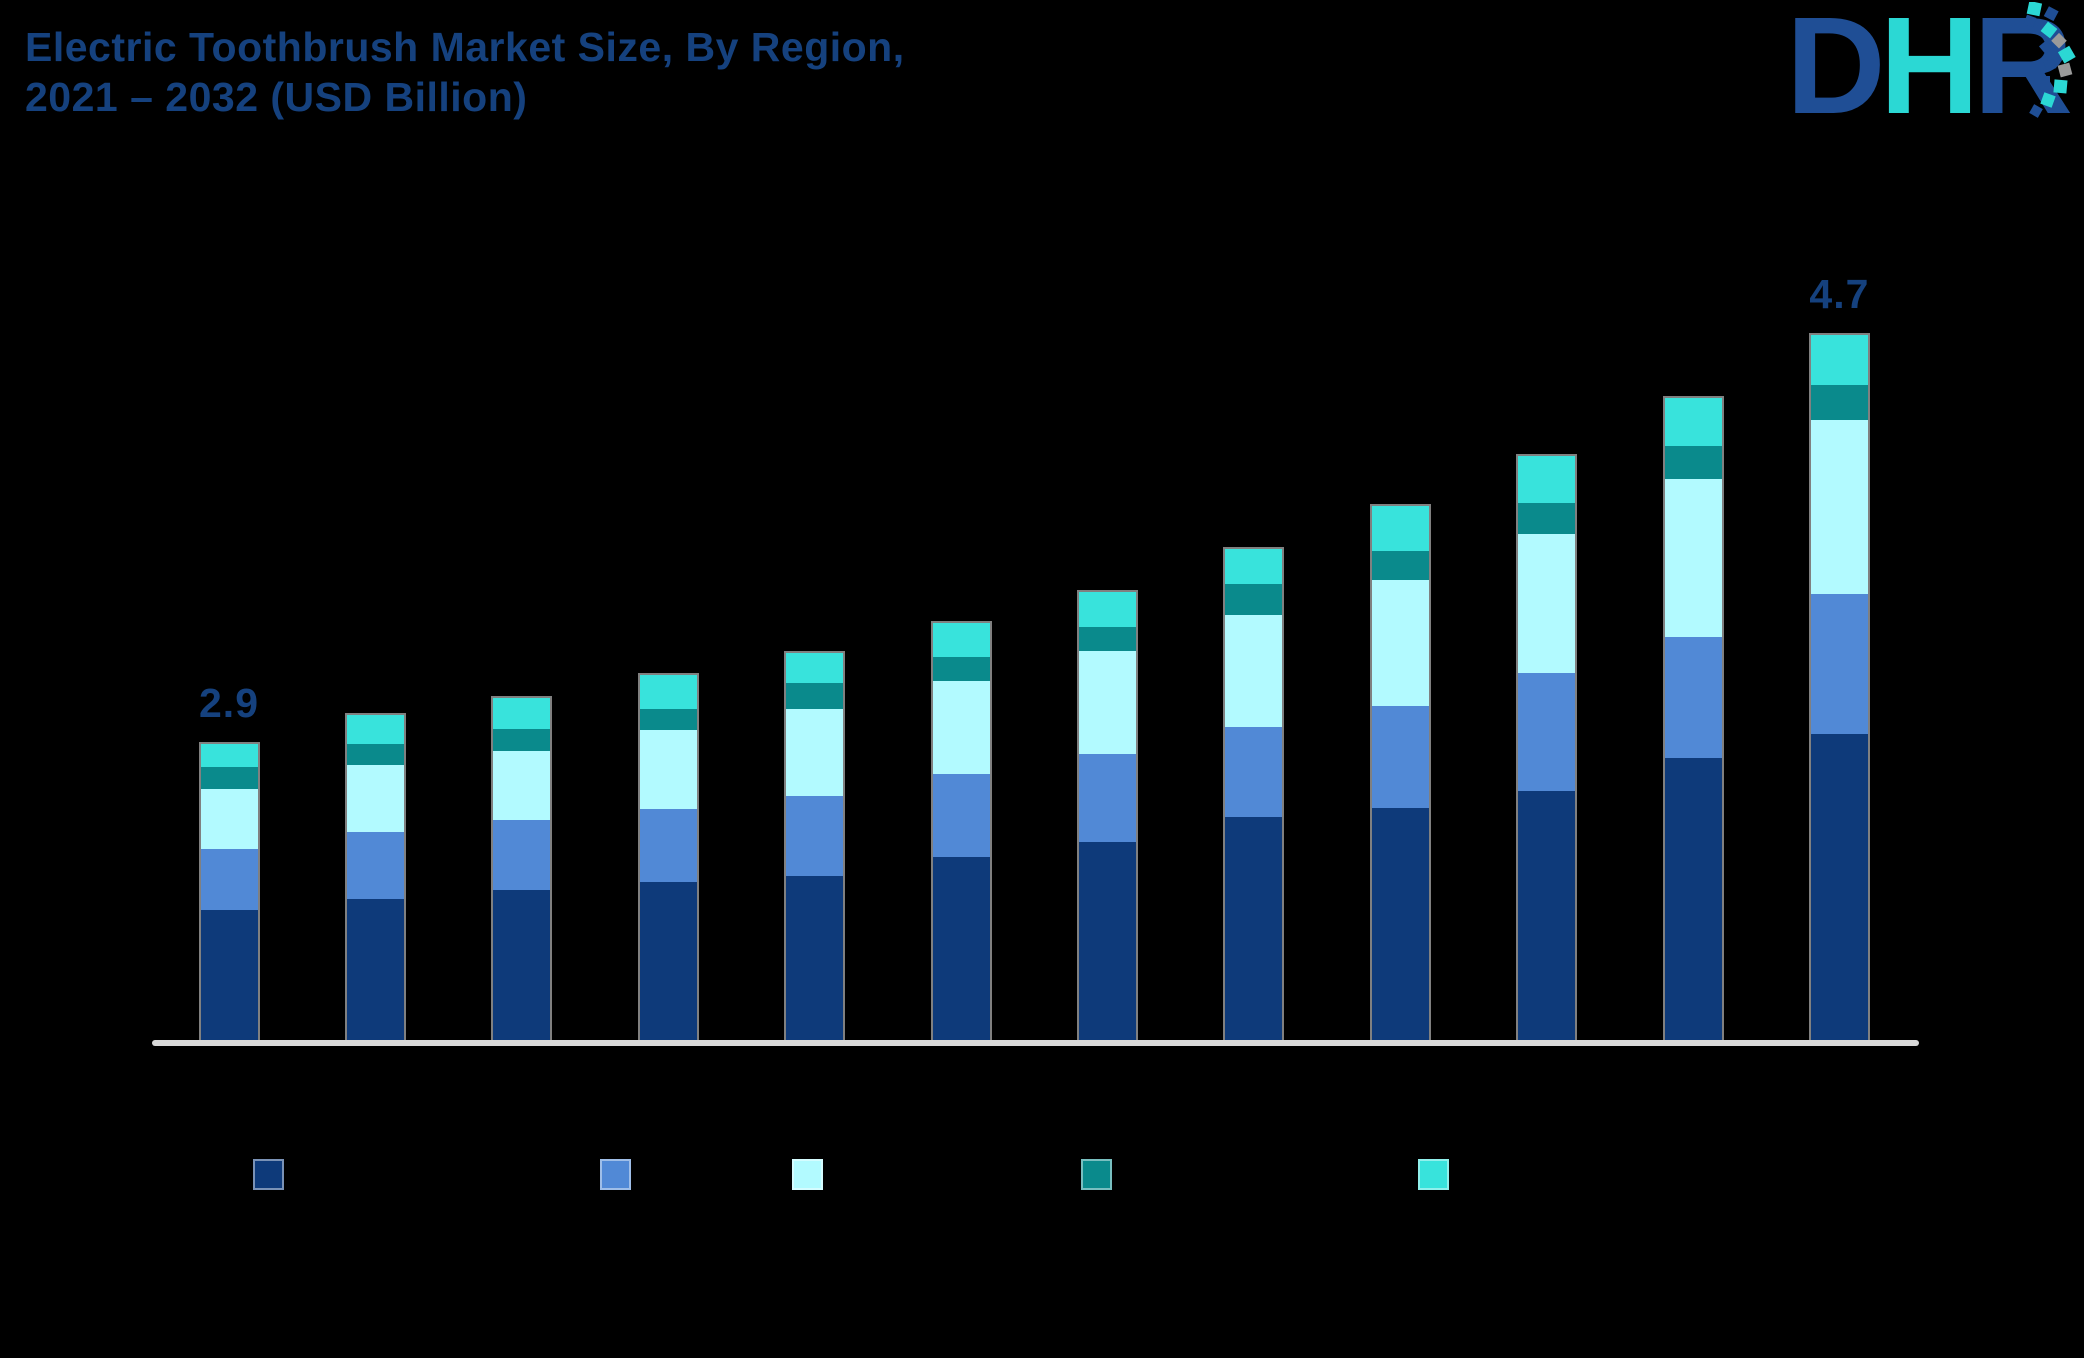  I want to click on bar-2023, so click(522, 869).